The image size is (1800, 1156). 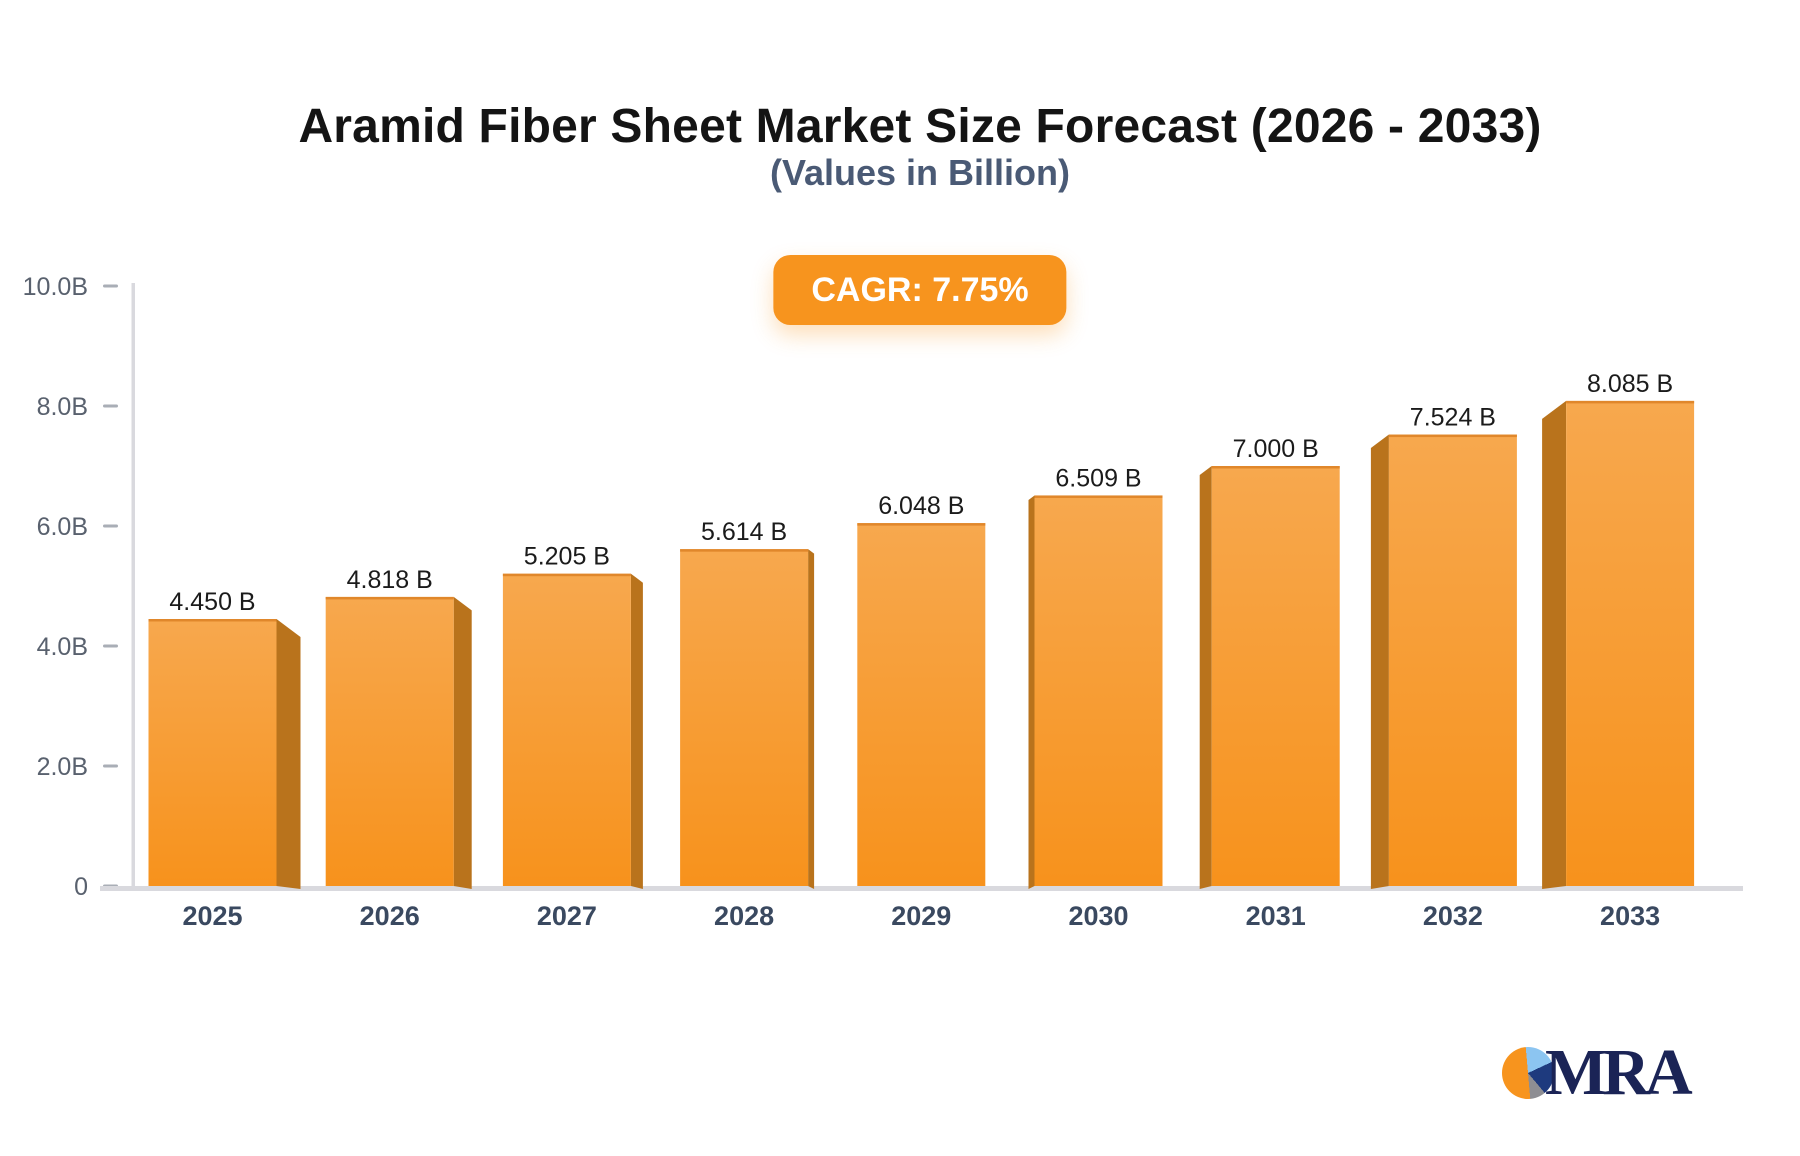 What do you see at coordinates (212, 602) in the screenshot?
I see `bar-value-label: 4.450 B` at bounding box center [212, 602].